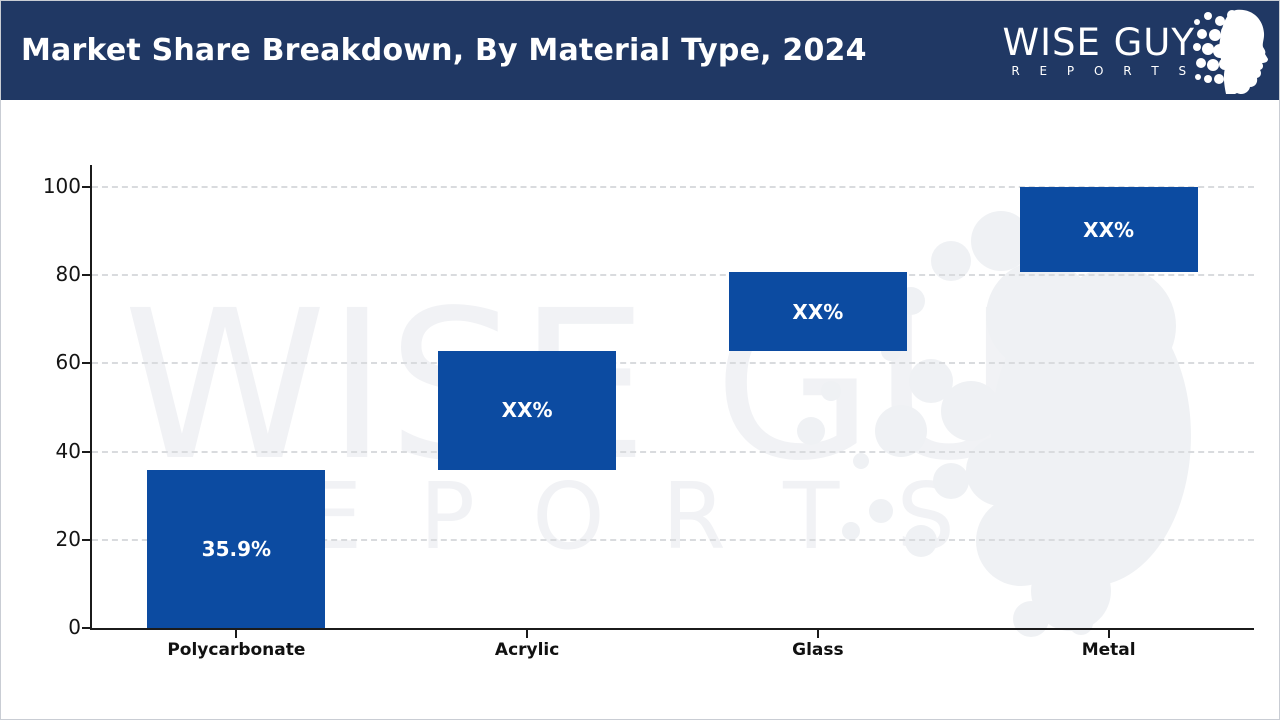  I want to click on x-category-label: Acrylic, so click(527, 650).